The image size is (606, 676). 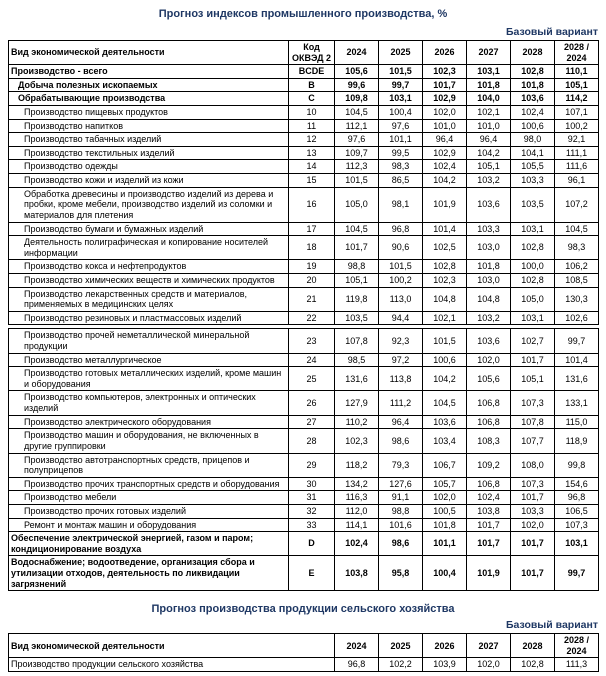 What do you see at coordinates (356, 646) in the screenshot?
I see `column-header-year-2024: 2024` at bounding box center [356, 646].